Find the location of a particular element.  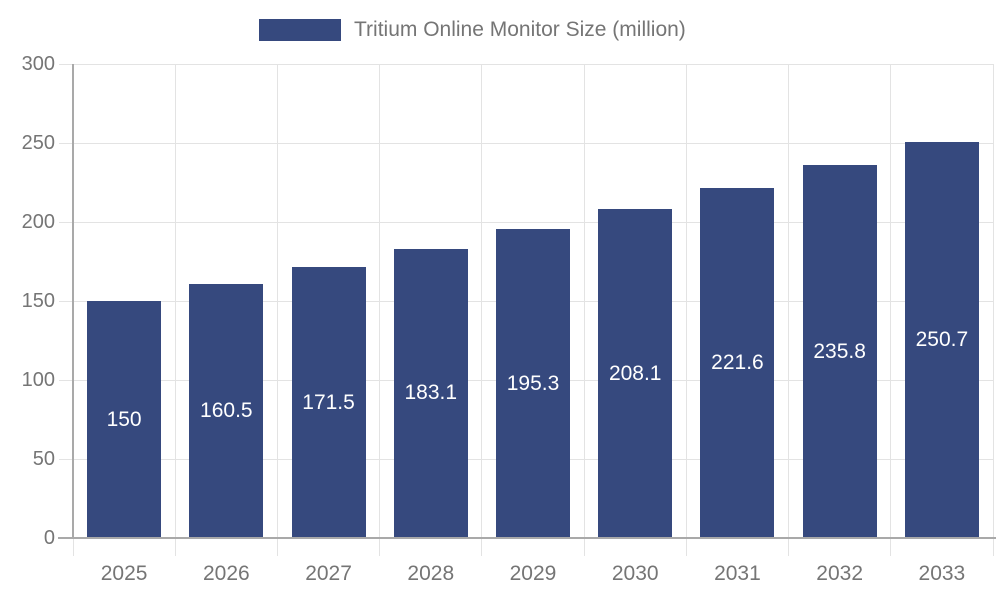

legend-label: Tritium Online Monitor Size (million) is located at coordinates (520, 29).